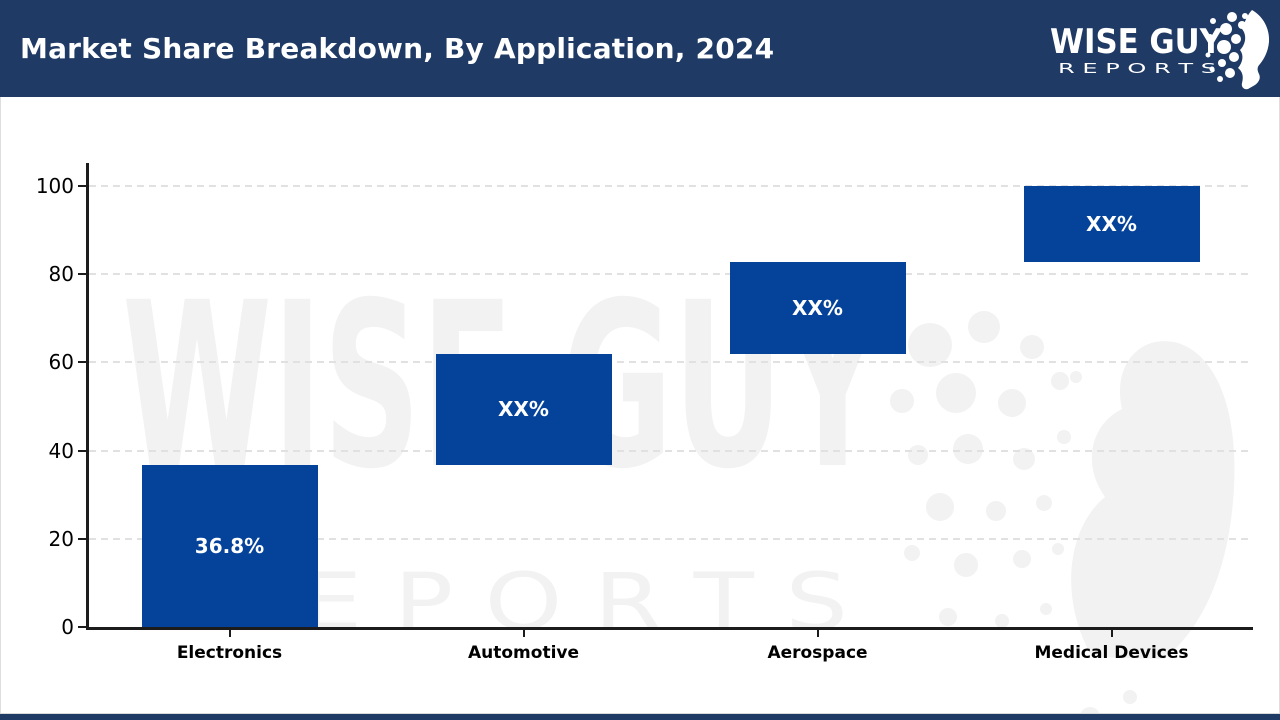 This screenshot has width=1280, height=720. I want to click on x-tick-label-electronics: Electronics, so click(229, 653).